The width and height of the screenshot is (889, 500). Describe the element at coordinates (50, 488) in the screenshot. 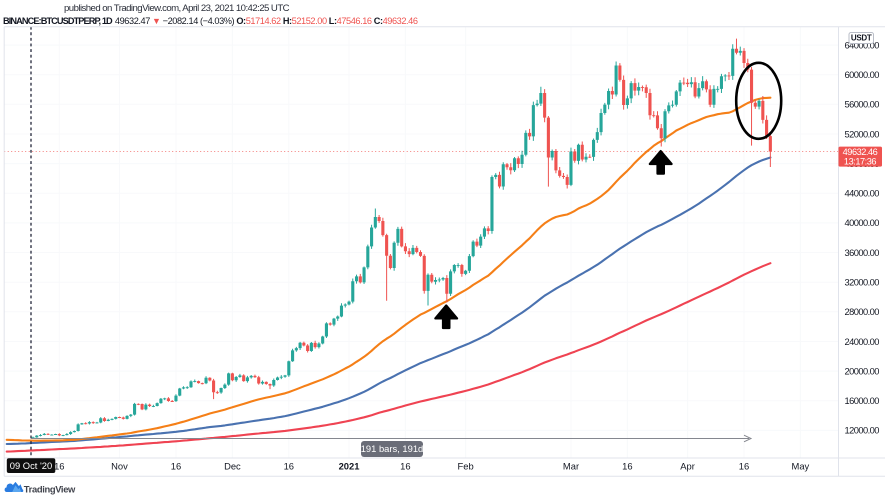

I see `svg-text: TradingView` at that location.